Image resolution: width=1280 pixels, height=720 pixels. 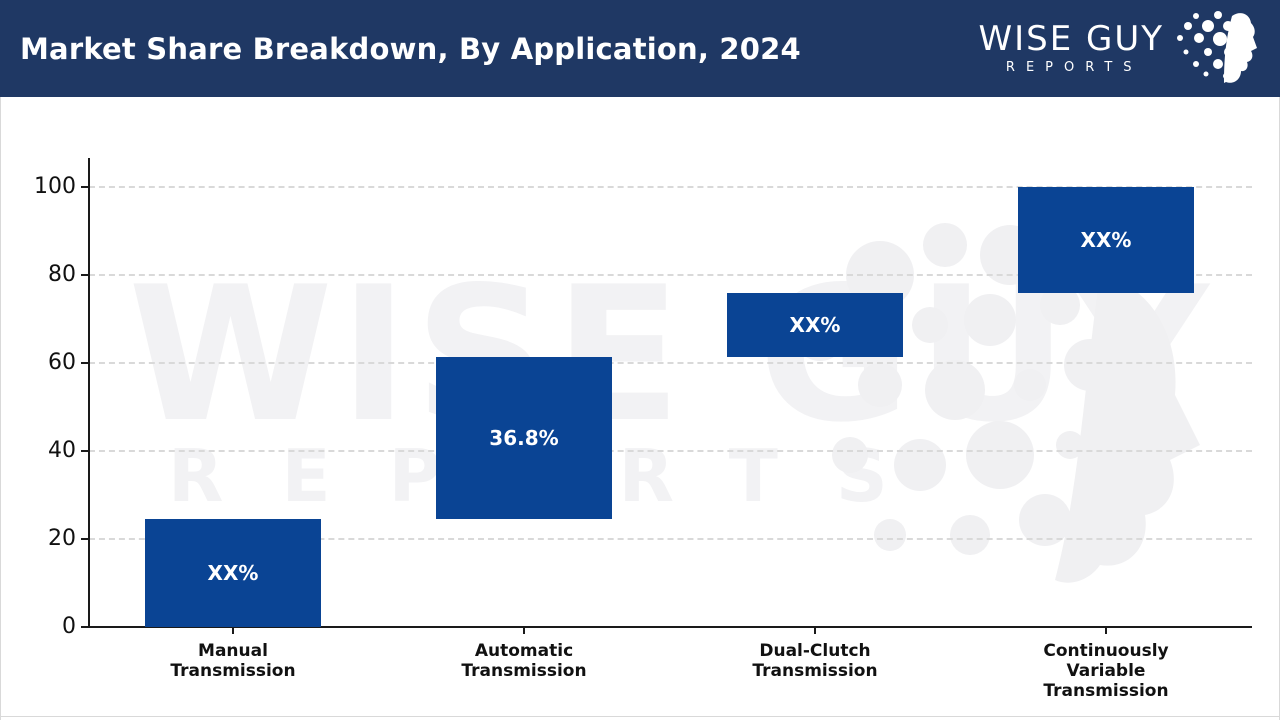 I want to click on logo-wordmark: WISE GUY, so click(x=1071, y=39).